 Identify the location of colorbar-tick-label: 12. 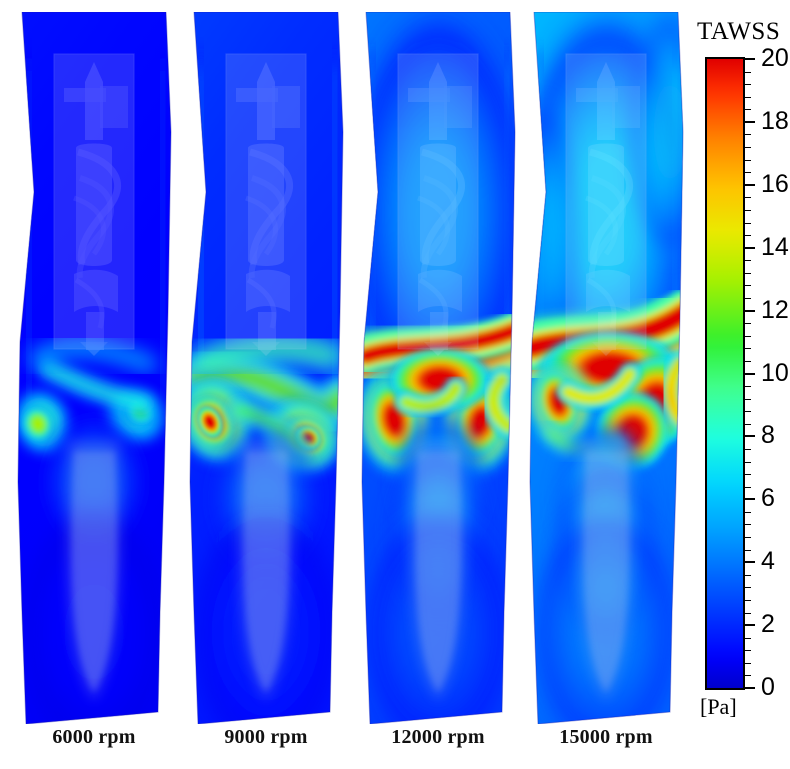
(775, 309).